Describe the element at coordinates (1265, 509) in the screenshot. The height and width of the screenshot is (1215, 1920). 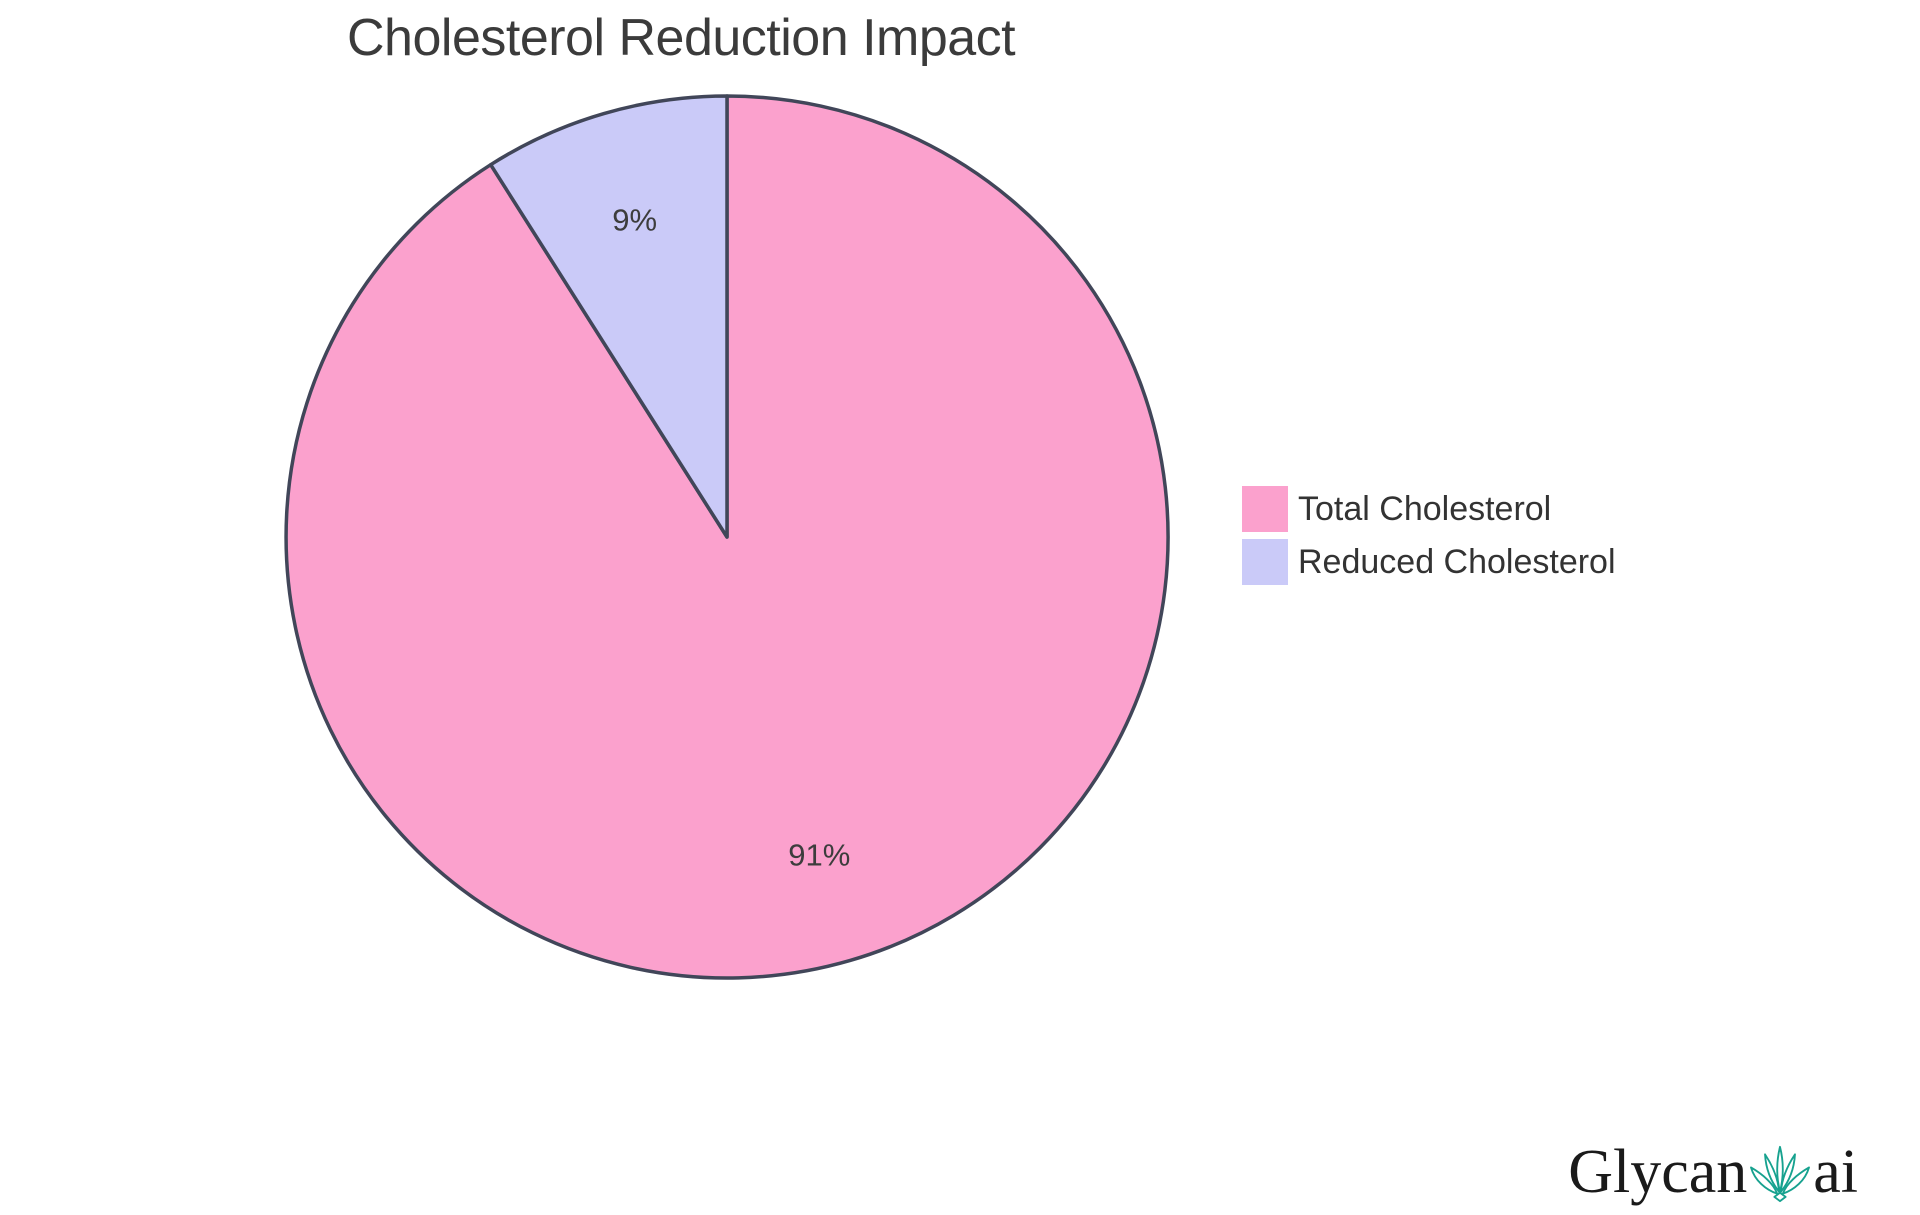
I see `legend-swatch-total-cholesterol` at that location.